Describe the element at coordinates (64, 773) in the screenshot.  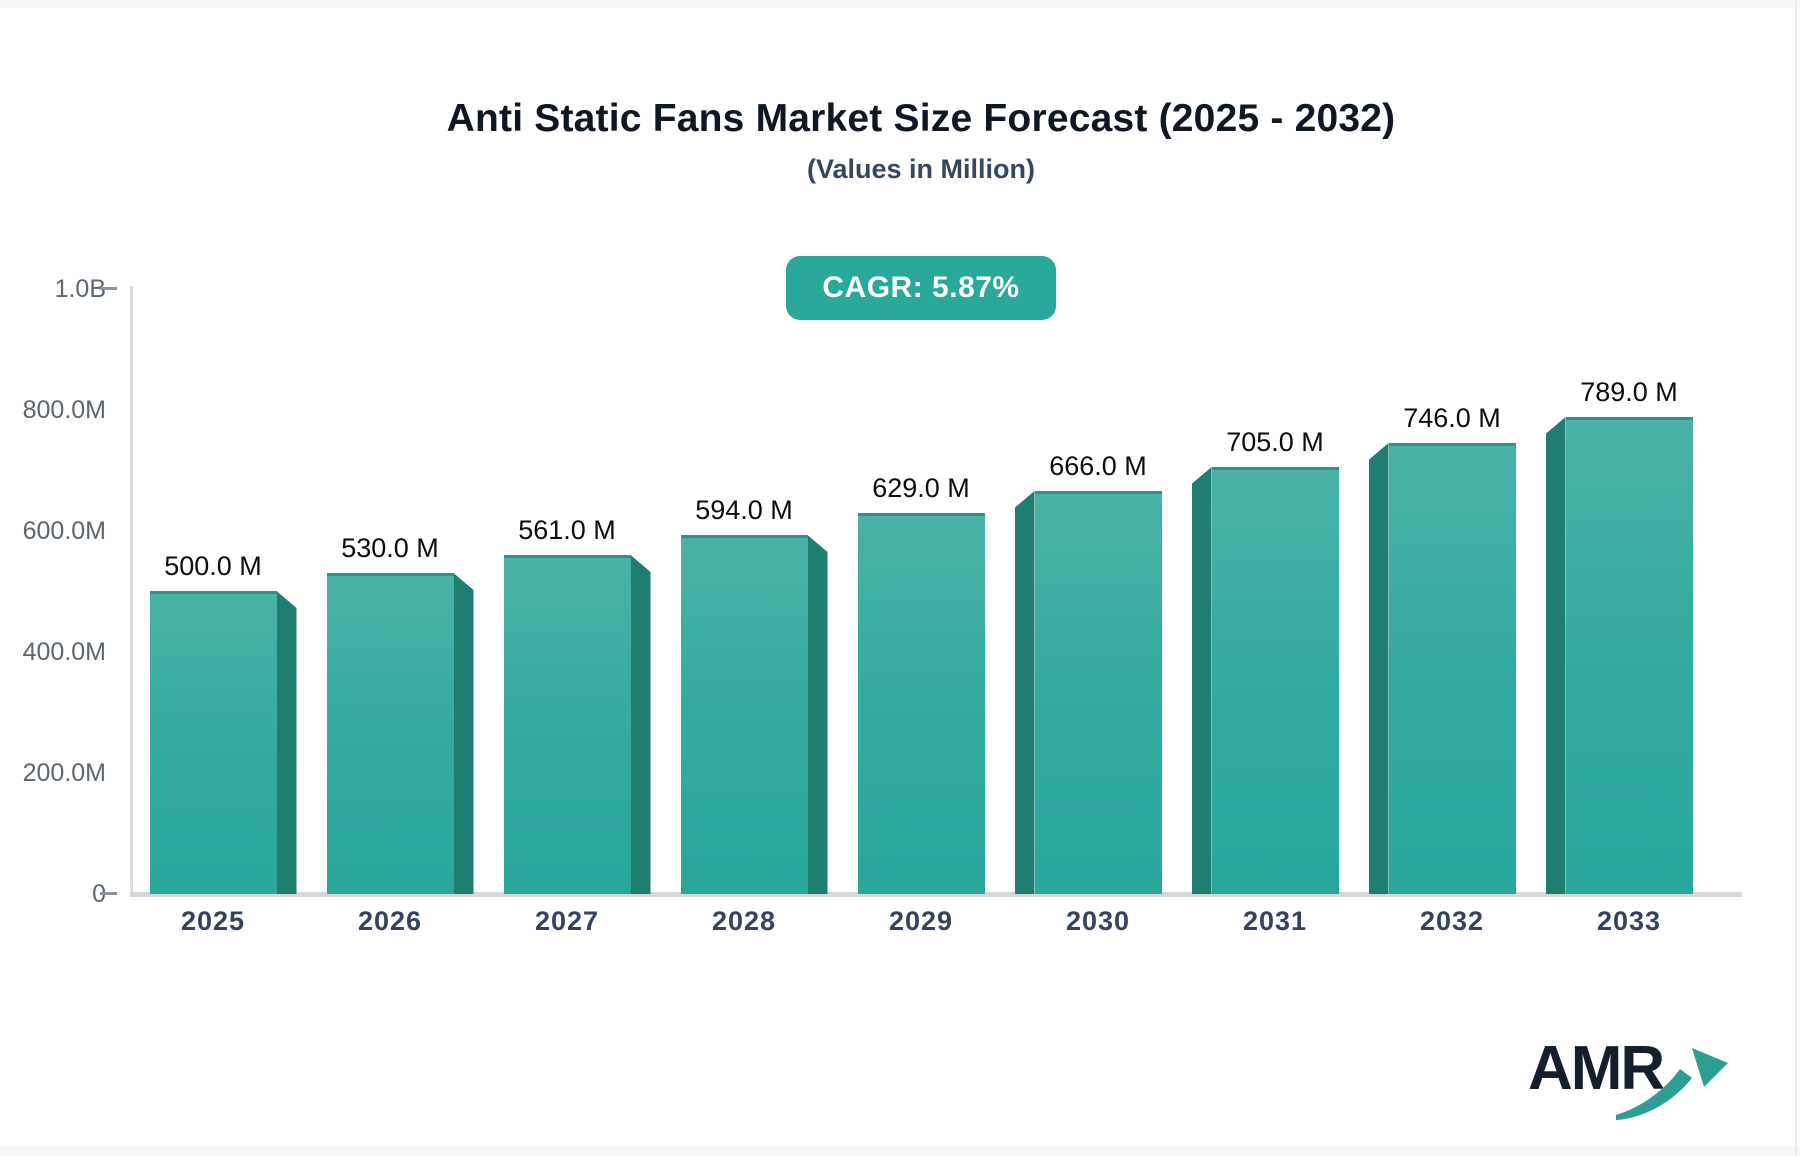
I see `y-axis-label-200.0M: 200.0M` at that location.